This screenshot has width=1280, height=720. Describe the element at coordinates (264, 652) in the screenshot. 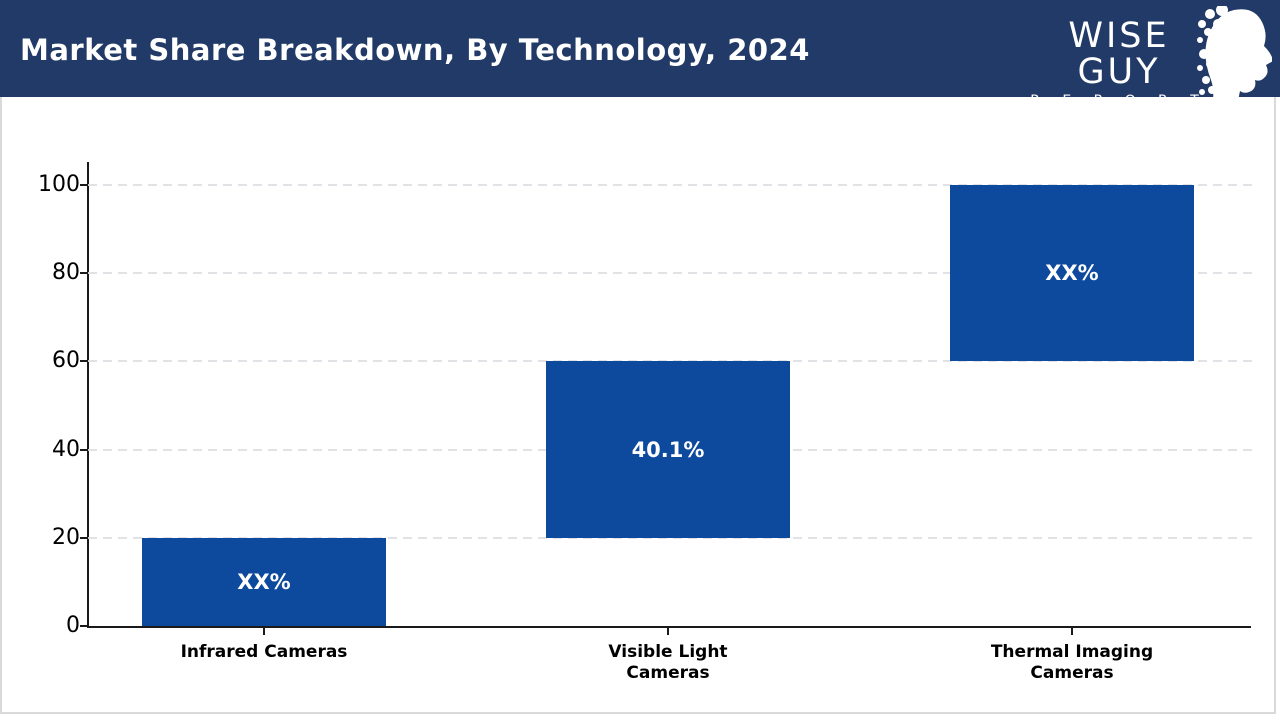

I see `x-category-label: Infrared Cameras` at that location.